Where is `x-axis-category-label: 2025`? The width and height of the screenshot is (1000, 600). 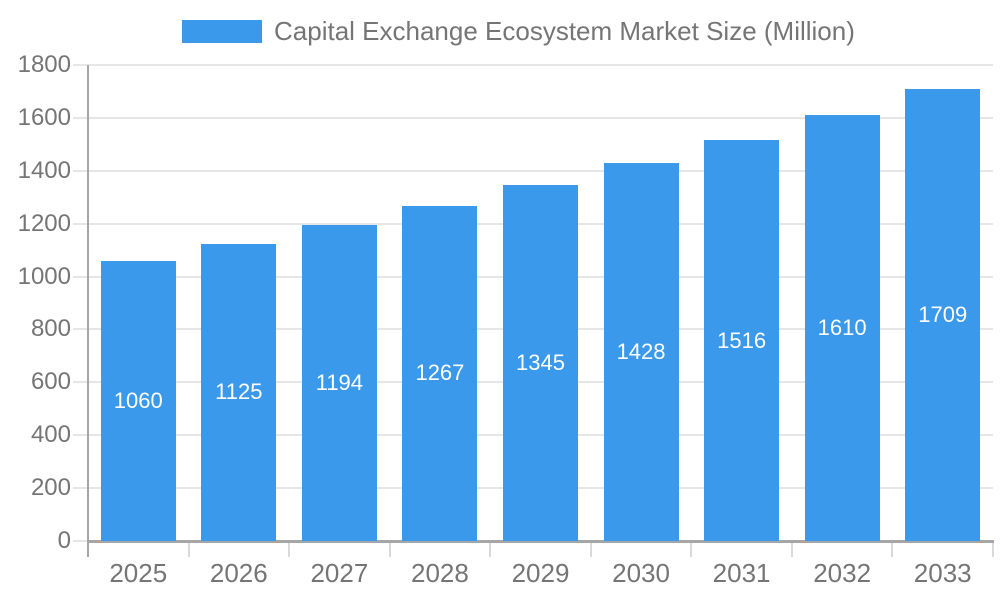 x-axis-category-label: 2025 is located at coordinates (138, 573).